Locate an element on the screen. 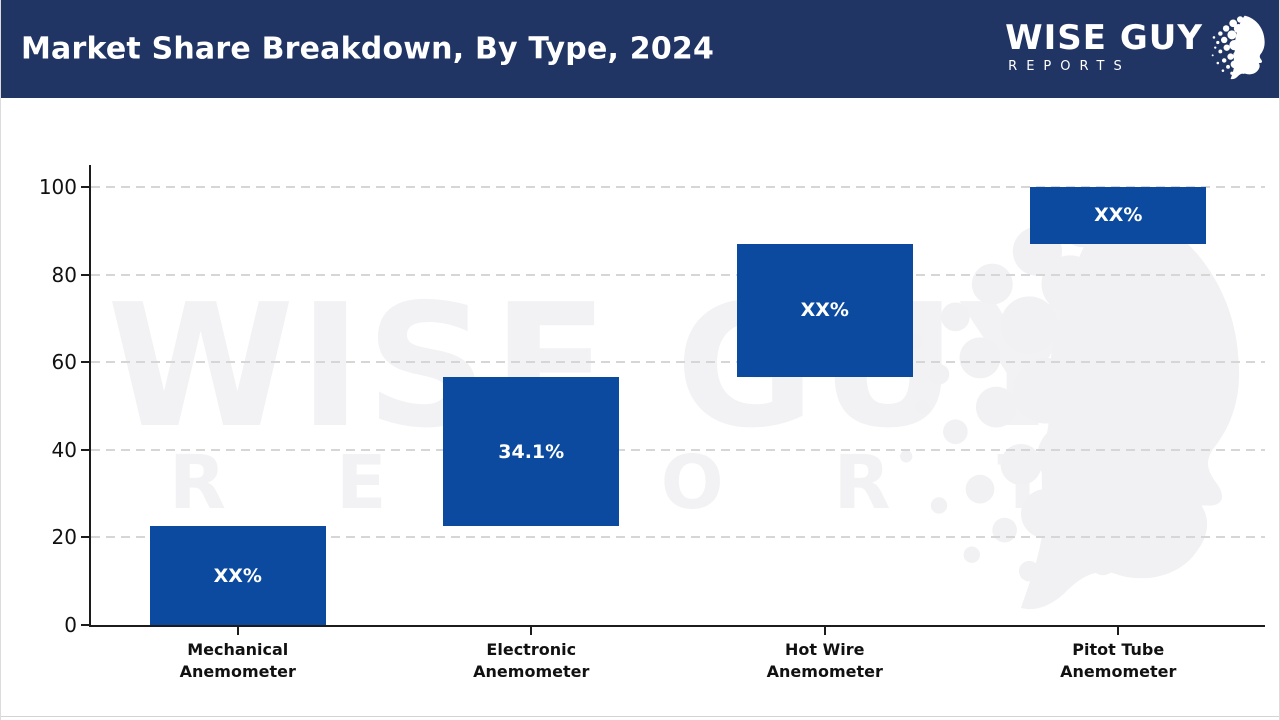  page-title: Market Share Breakdown, By Type, 2024 is located at coordinates (368, 49).